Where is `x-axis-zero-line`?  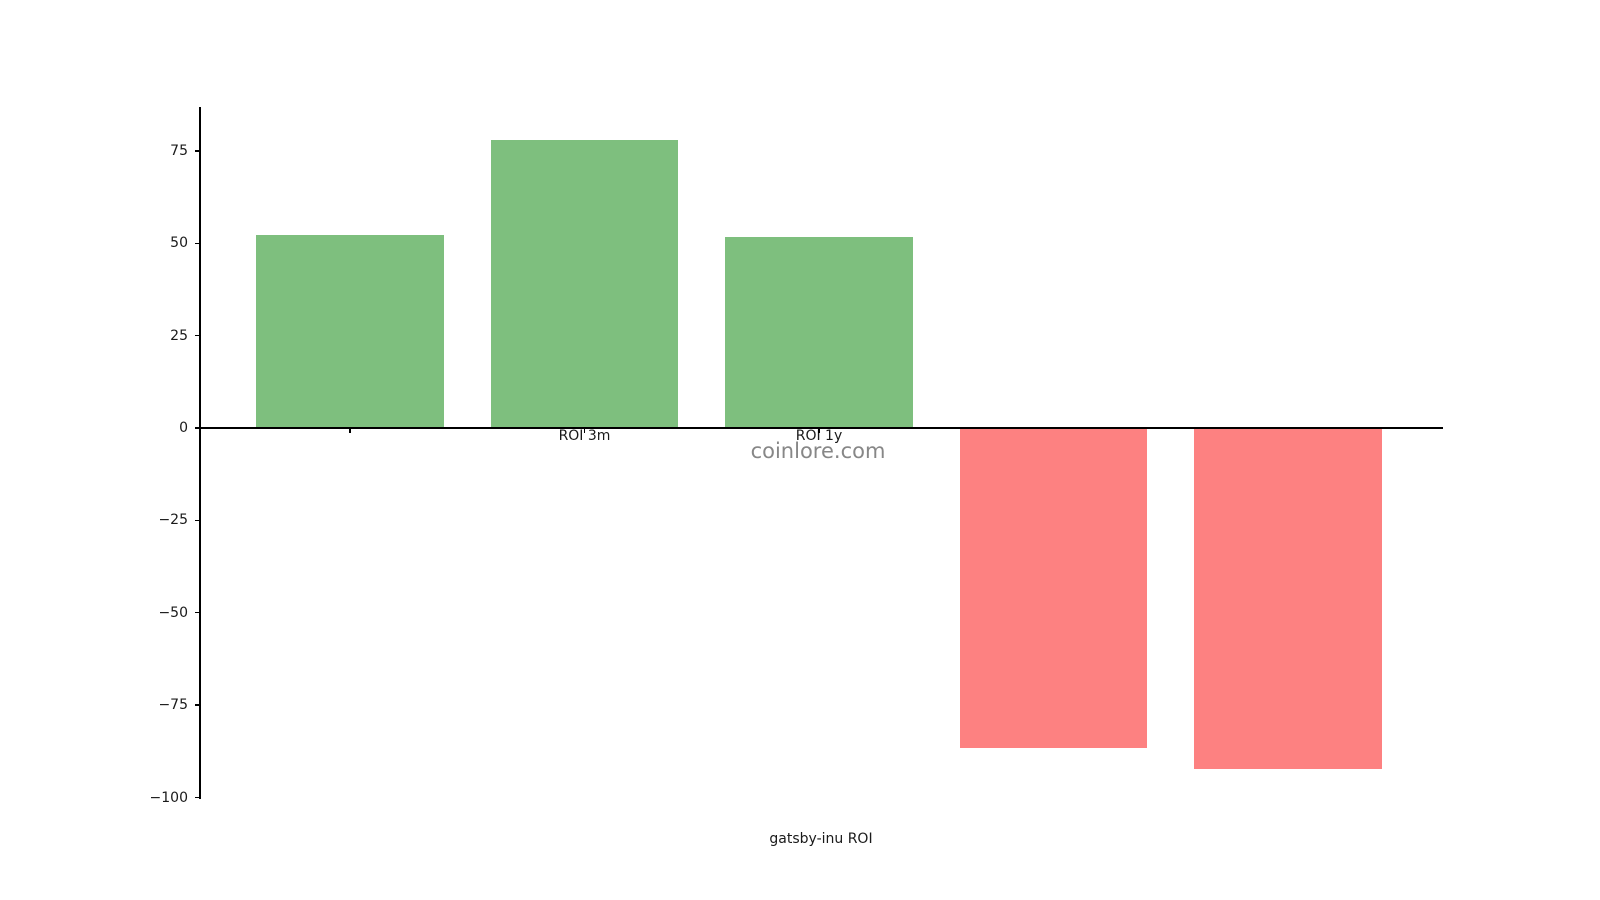 x-axis-zero-line is located at coordinates (821, 428).